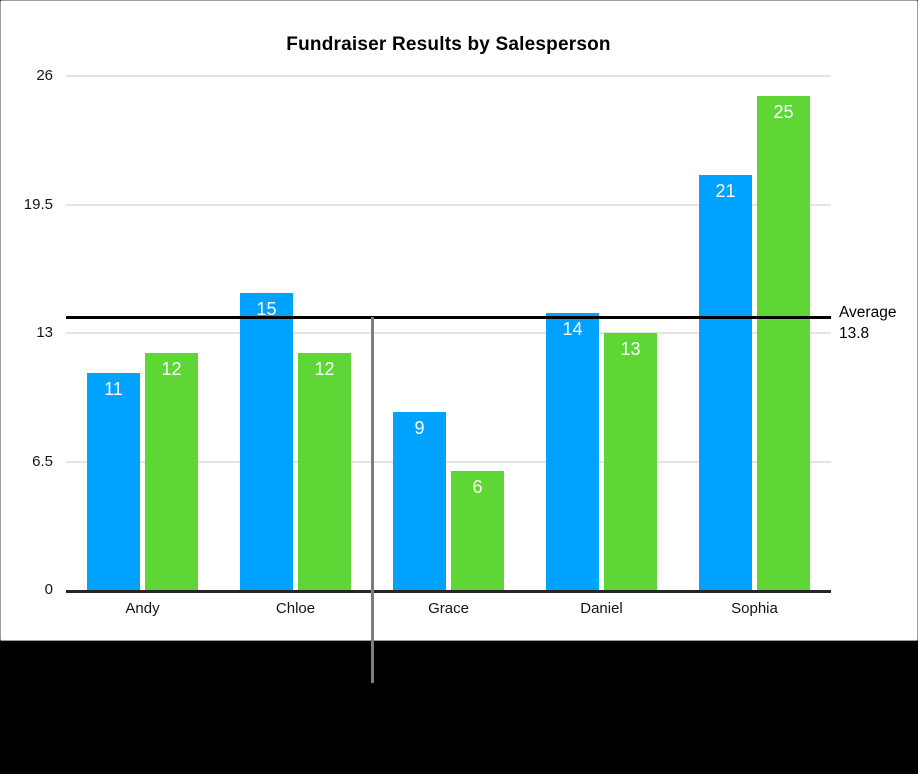 Image resolution: width=918 pixels, height=774 pixels. What do you see at coordinates (295, 608) in the screenshot?
I see `x-axis-category-label: Chloe` at bounding box center [295, 608].